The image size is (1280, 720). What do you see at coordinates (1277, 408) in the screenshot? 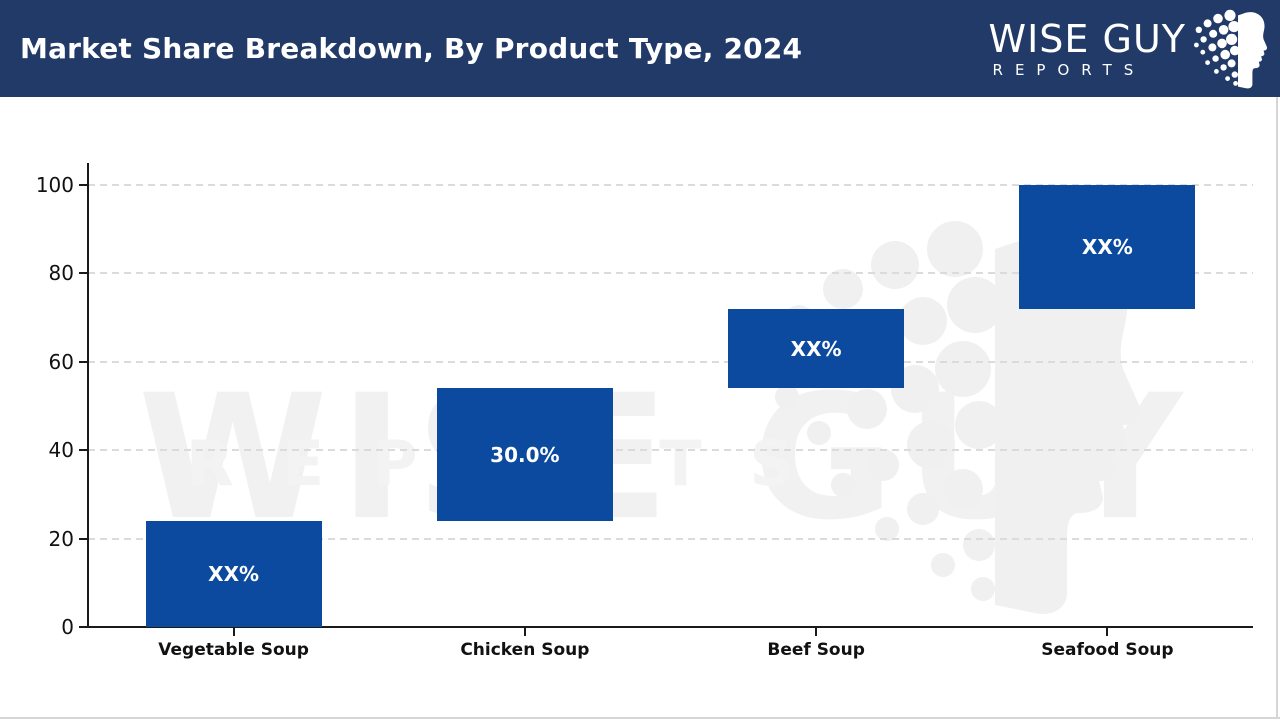
I see `figure-right-edge-line` at bounding box center [1277, 408].